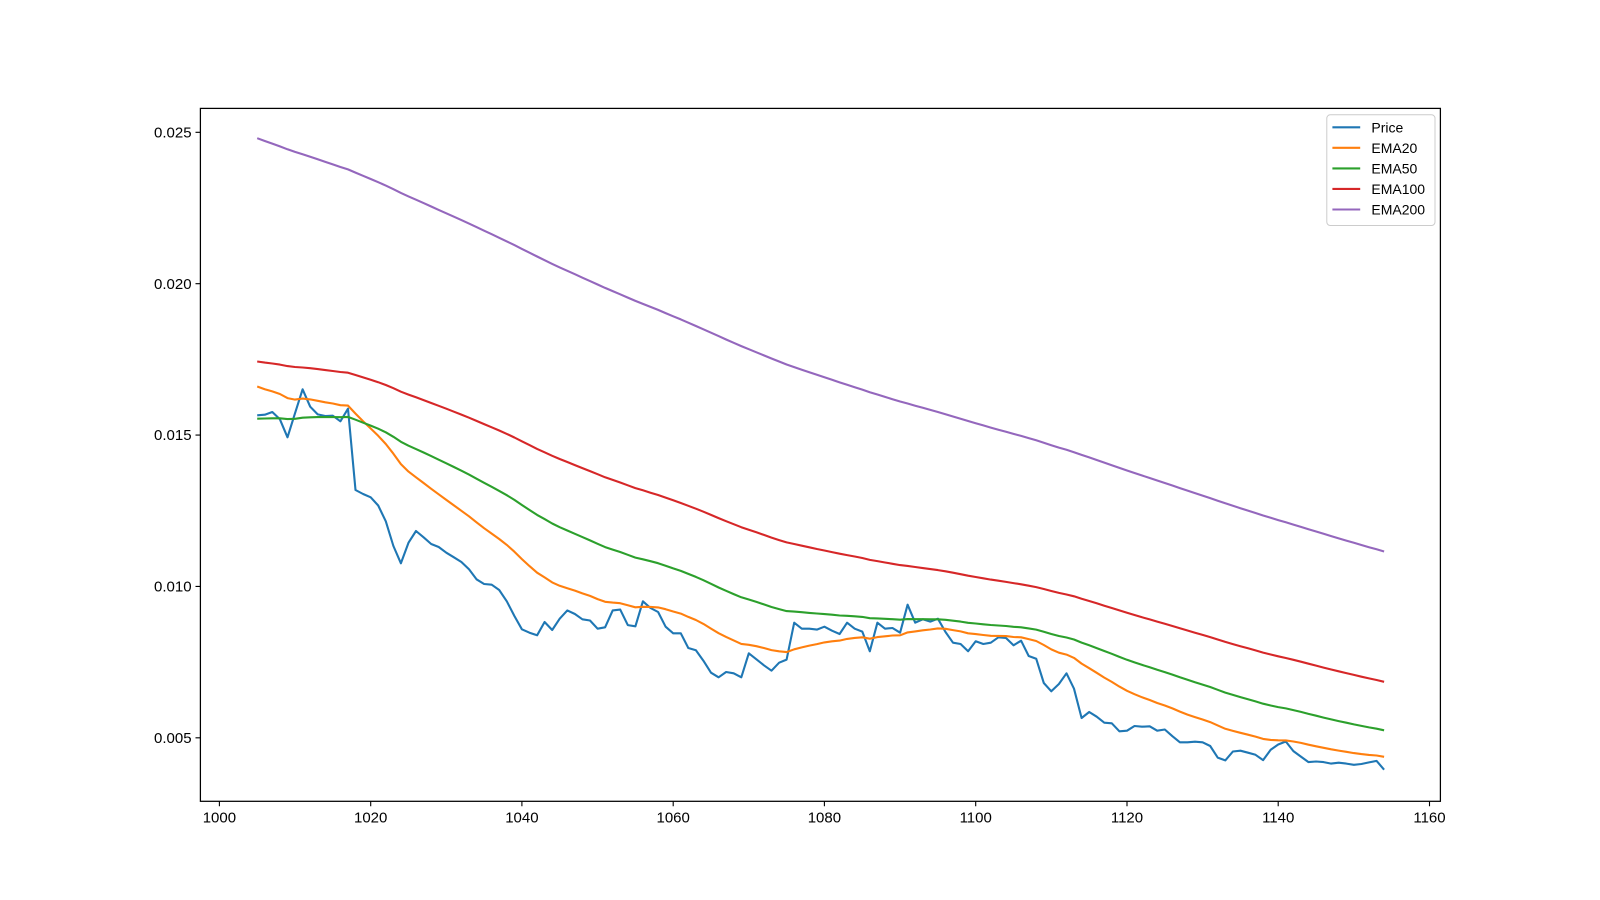 The image size is (1600, 900). I want to click on svg-text: 1000, so click(219, 818).